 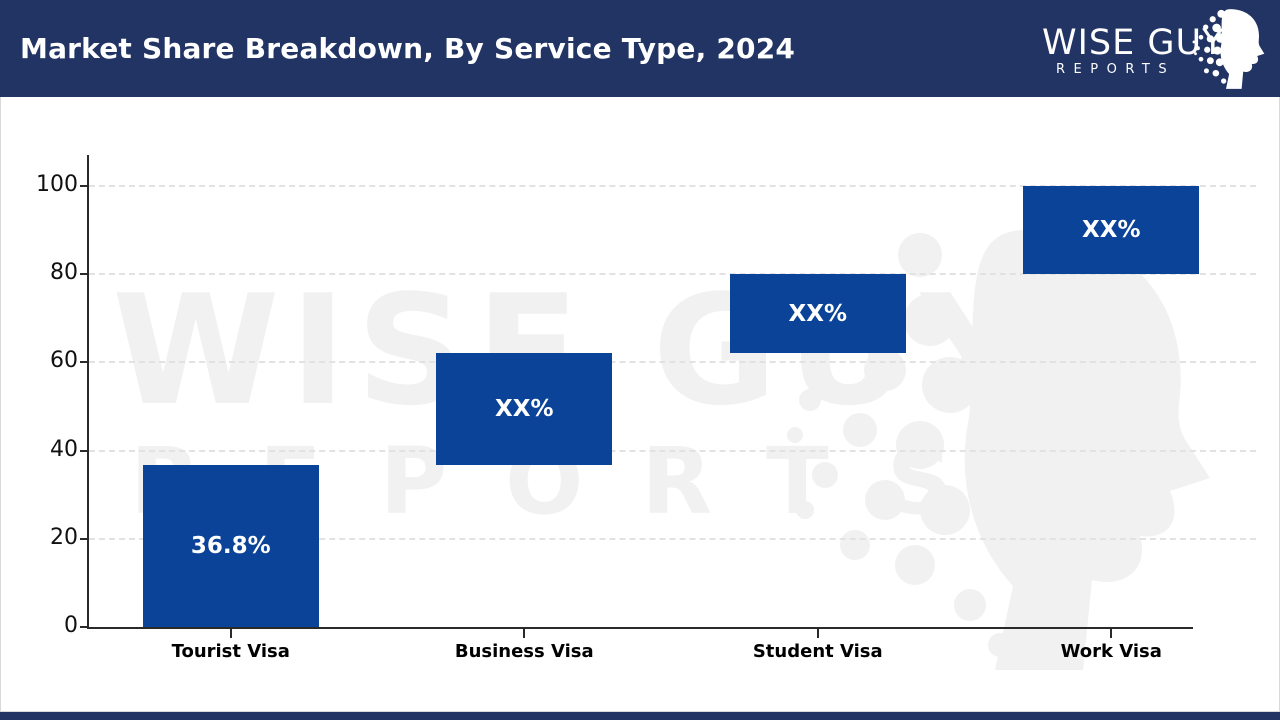 What do you see at coordinates (230, 651) in the screenshot?
I see `x-tick-label: Tourist Visa` at bounding box center [230, 651].